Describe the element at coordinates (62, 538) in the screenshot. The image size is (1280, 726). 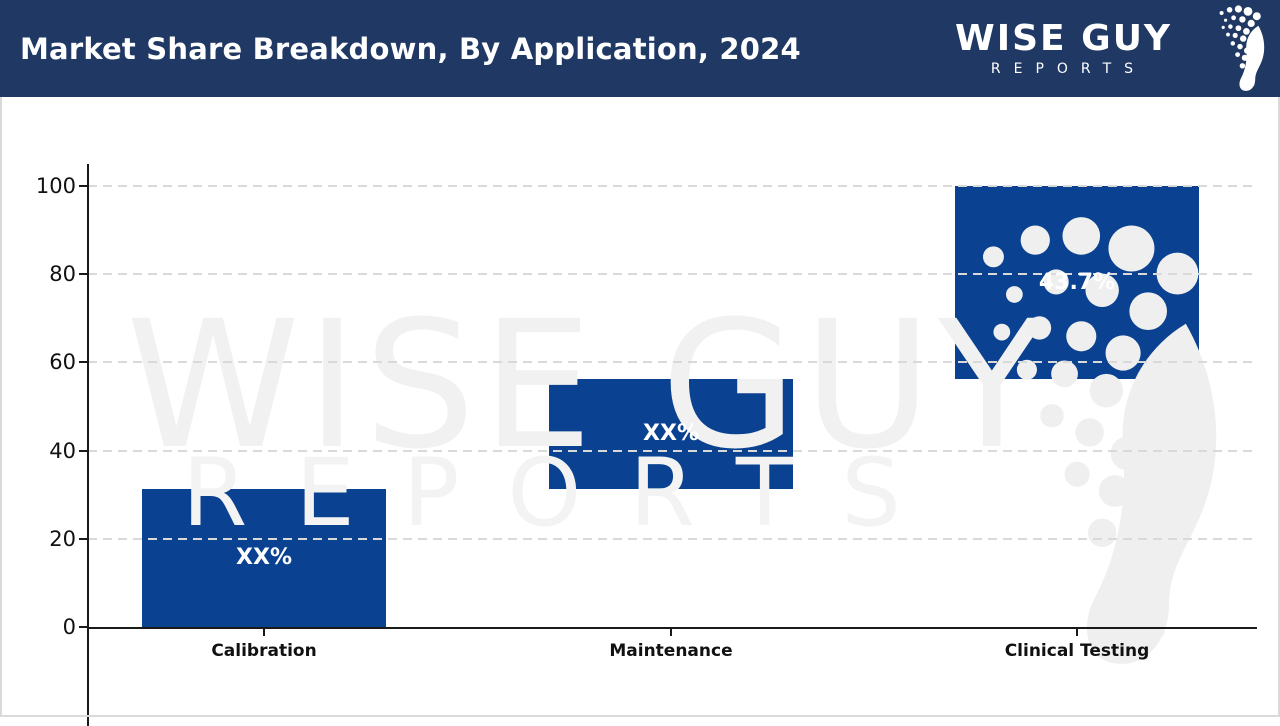
I see `y-tick-label: 20` at that location.